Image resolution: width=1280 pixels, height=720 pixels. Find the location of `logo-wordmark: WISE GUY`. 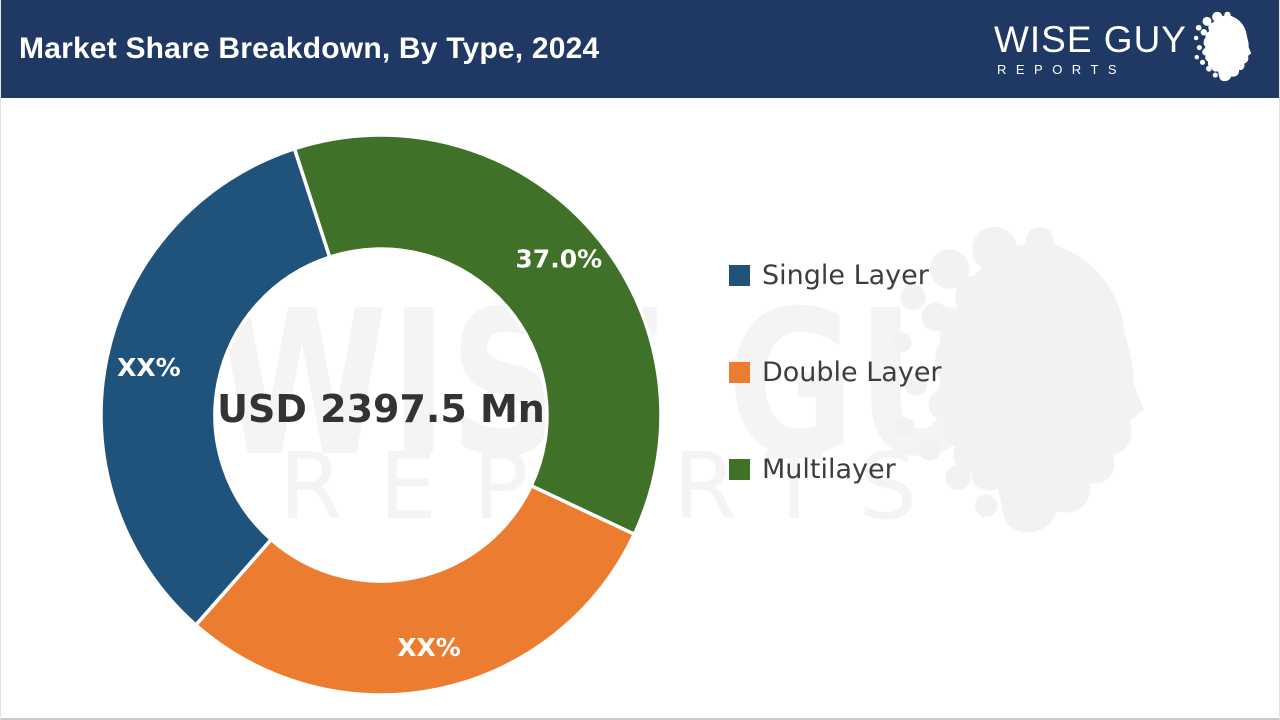

logo-wordmark: WISE GUY is located at coordinates (1090, 39).